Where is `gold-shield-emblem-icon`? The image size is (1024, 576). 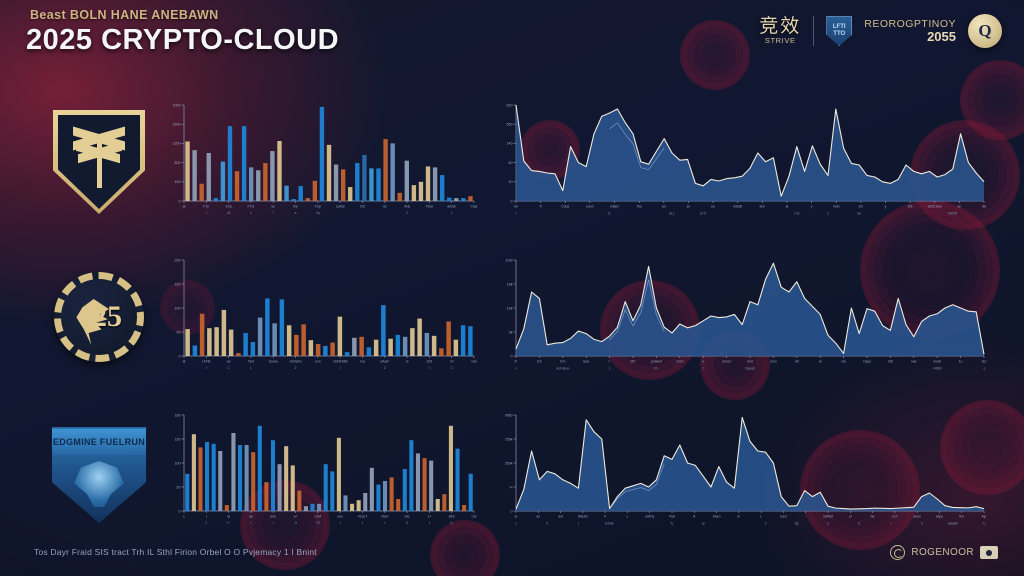 gold-shield-emblem-icon is located at coordinates (99, 162).